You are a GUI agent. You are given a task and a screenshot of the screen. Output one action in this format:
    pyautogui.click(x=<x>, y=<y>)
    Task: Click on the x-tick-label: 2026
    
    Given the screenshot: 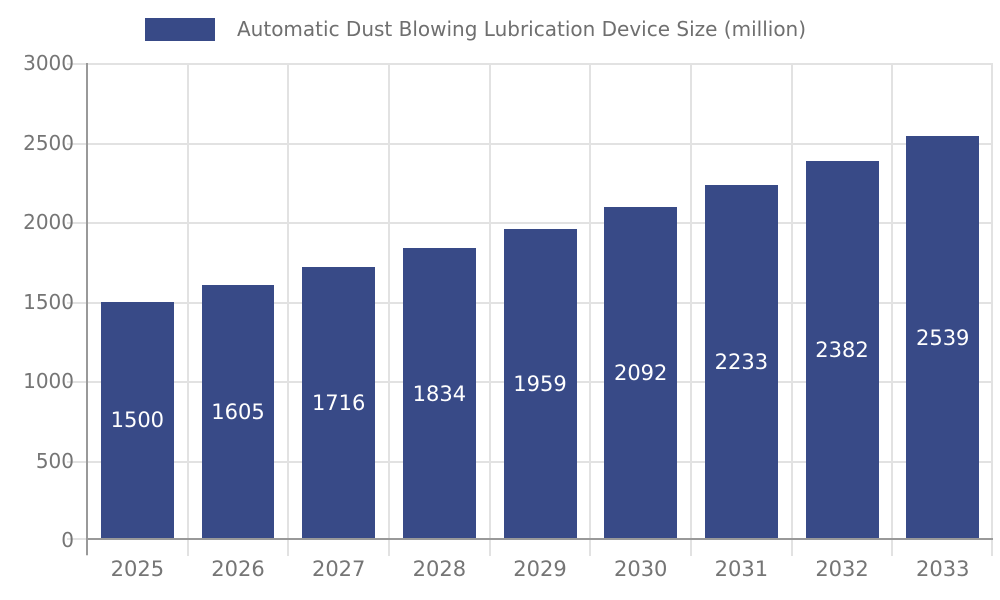 What is the action you would take?
    pyautogui.click(x=238, y=569)
    